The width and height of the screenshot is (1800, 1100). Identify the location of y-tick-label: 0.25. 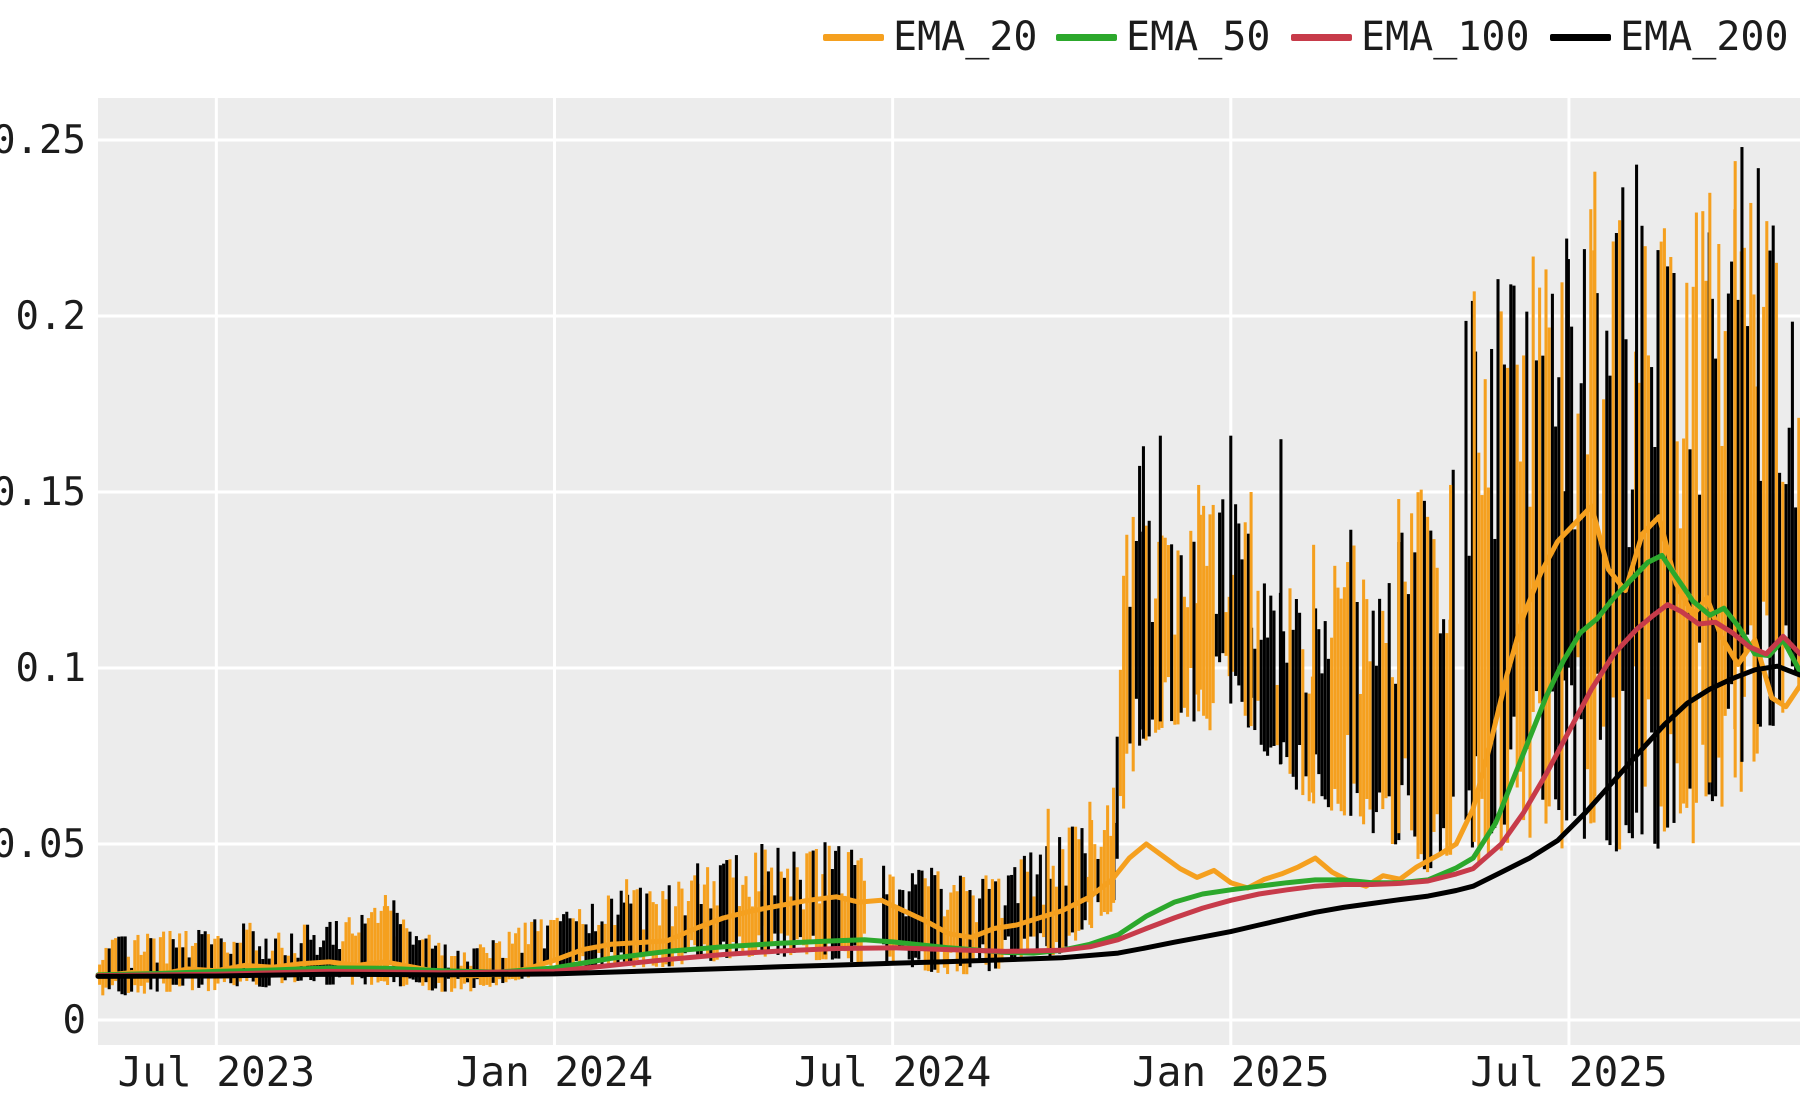
(43, 140).